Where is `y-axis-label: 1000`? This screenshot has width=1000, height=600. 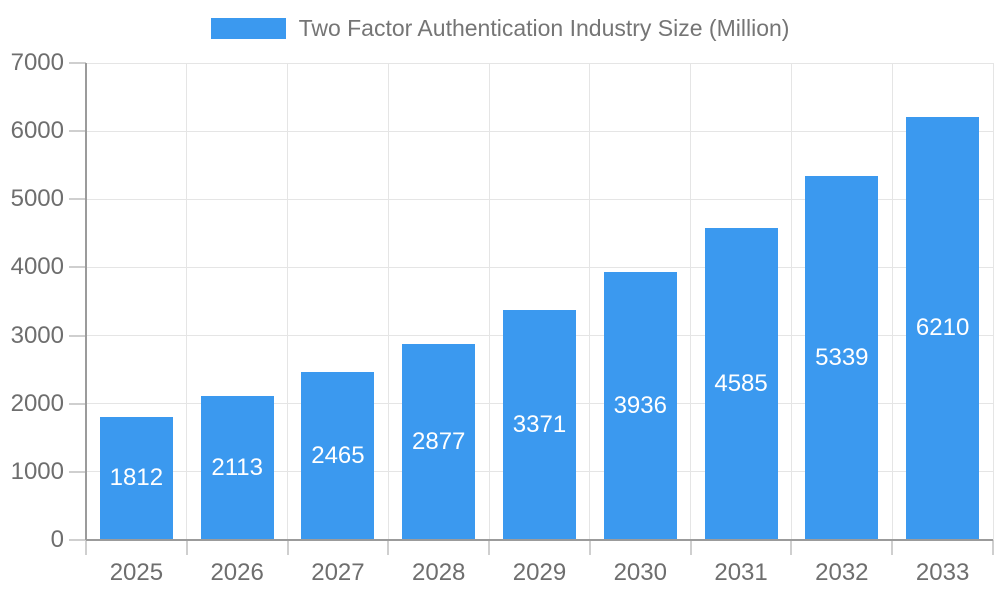
y-axis-label: 1000 is located at coordinates (37, 471).